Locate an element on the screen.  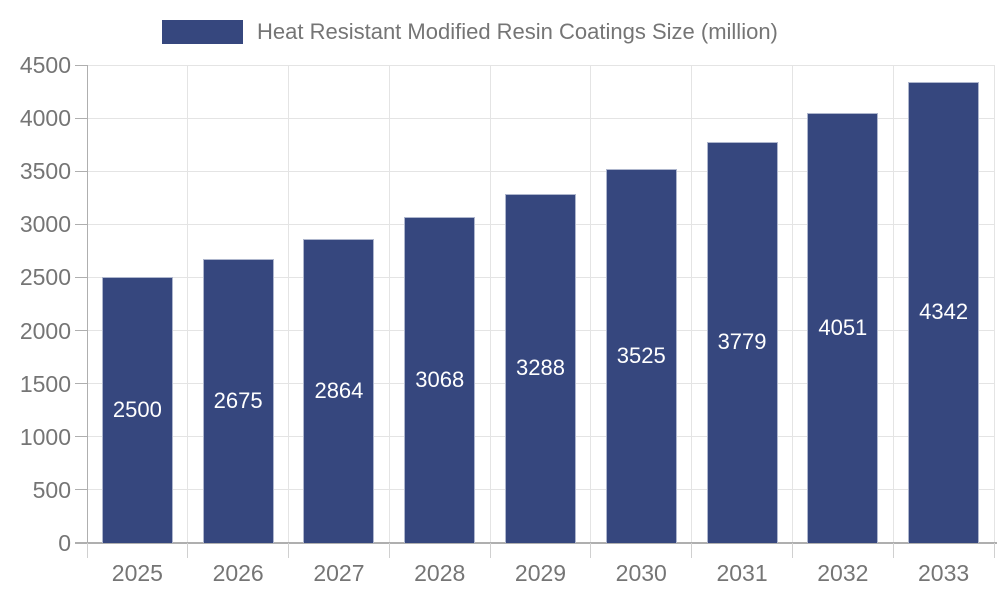
y-tick-label: 4500 is located at coordinates (45, 65).